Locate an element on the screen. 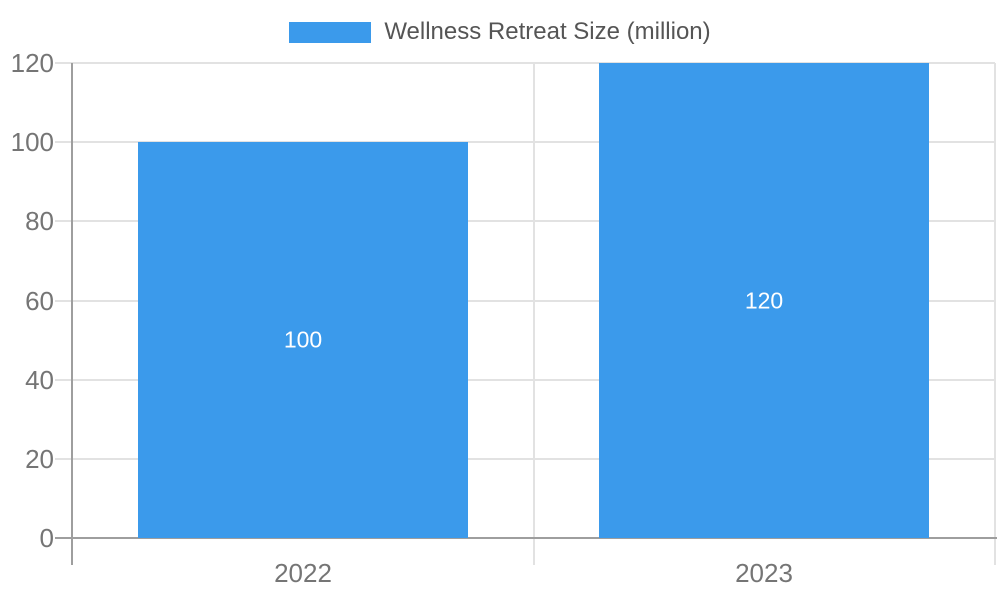  bar-value-label: 120 is located at coordinates (764, 300).